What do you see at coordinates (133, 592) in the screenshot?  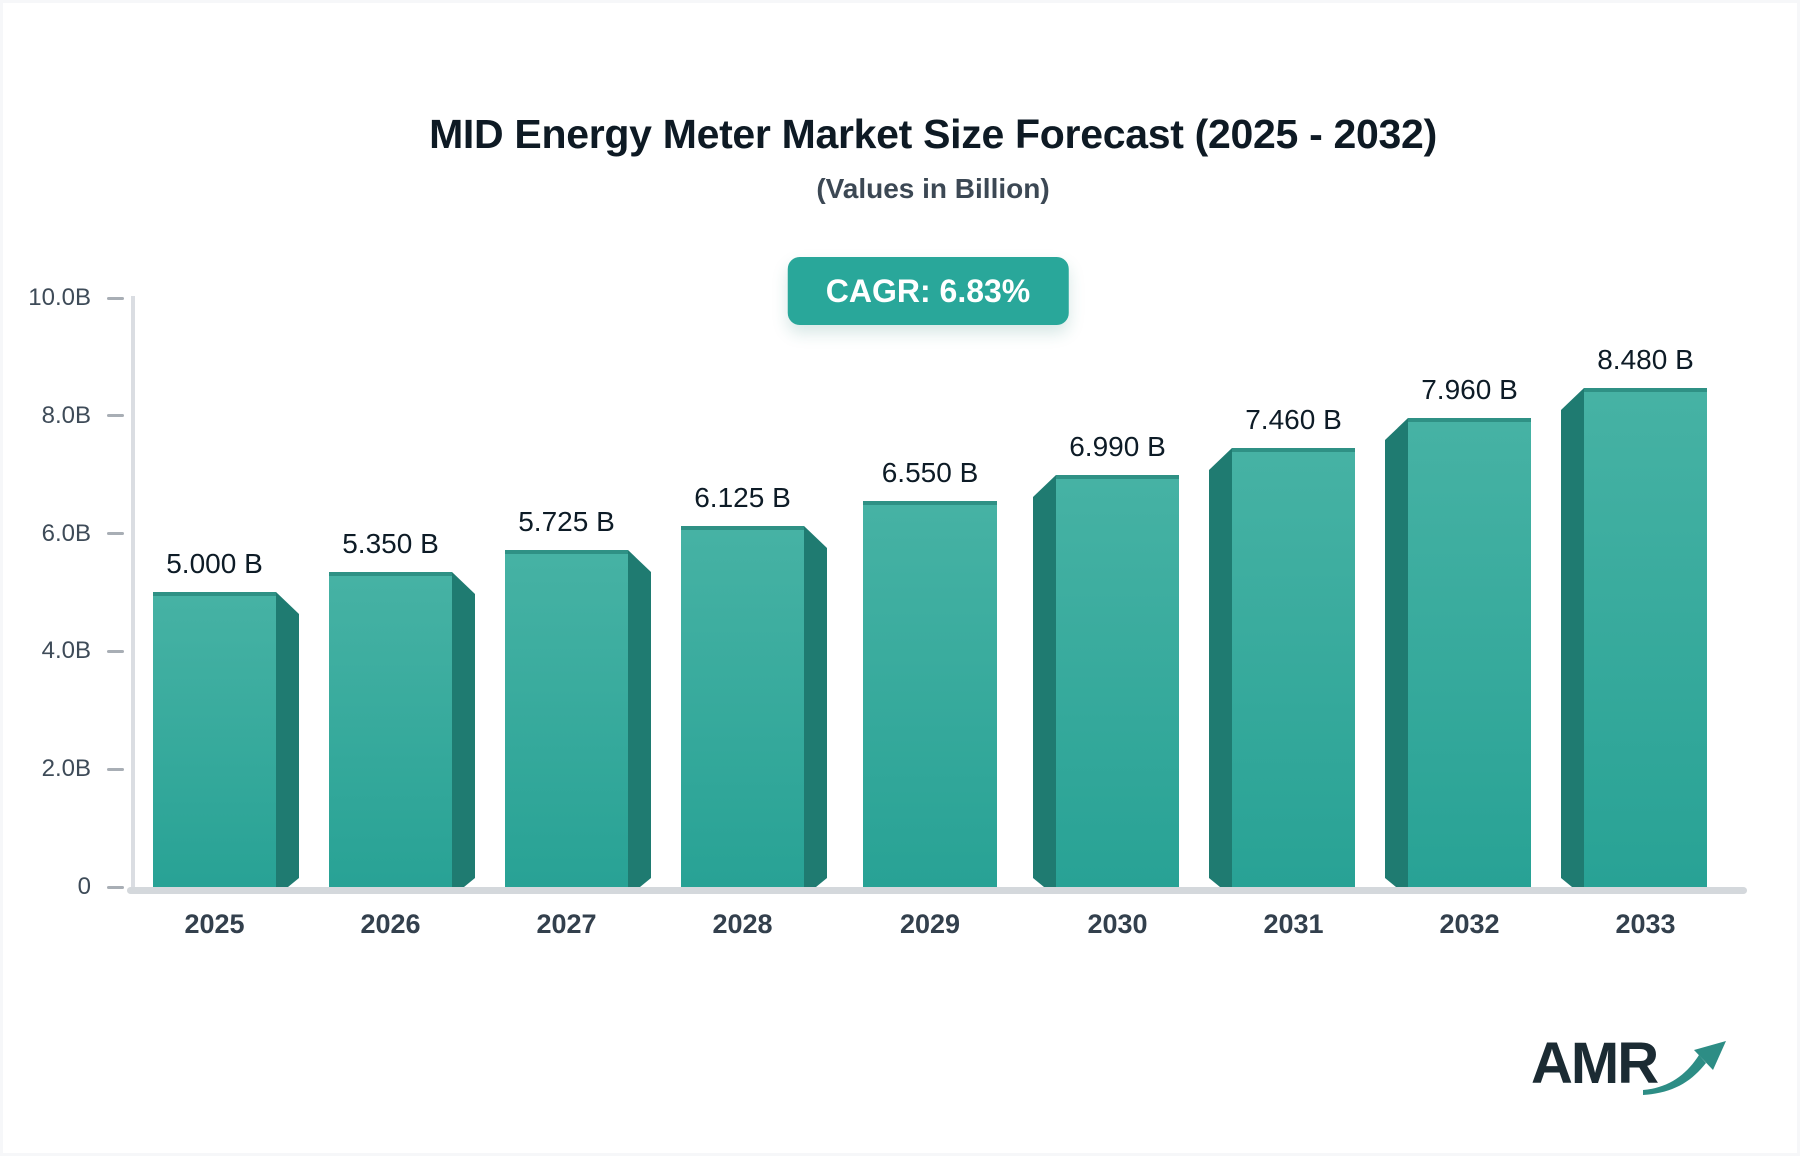 I see `y-axis-line` at bounding box center [133, 592].